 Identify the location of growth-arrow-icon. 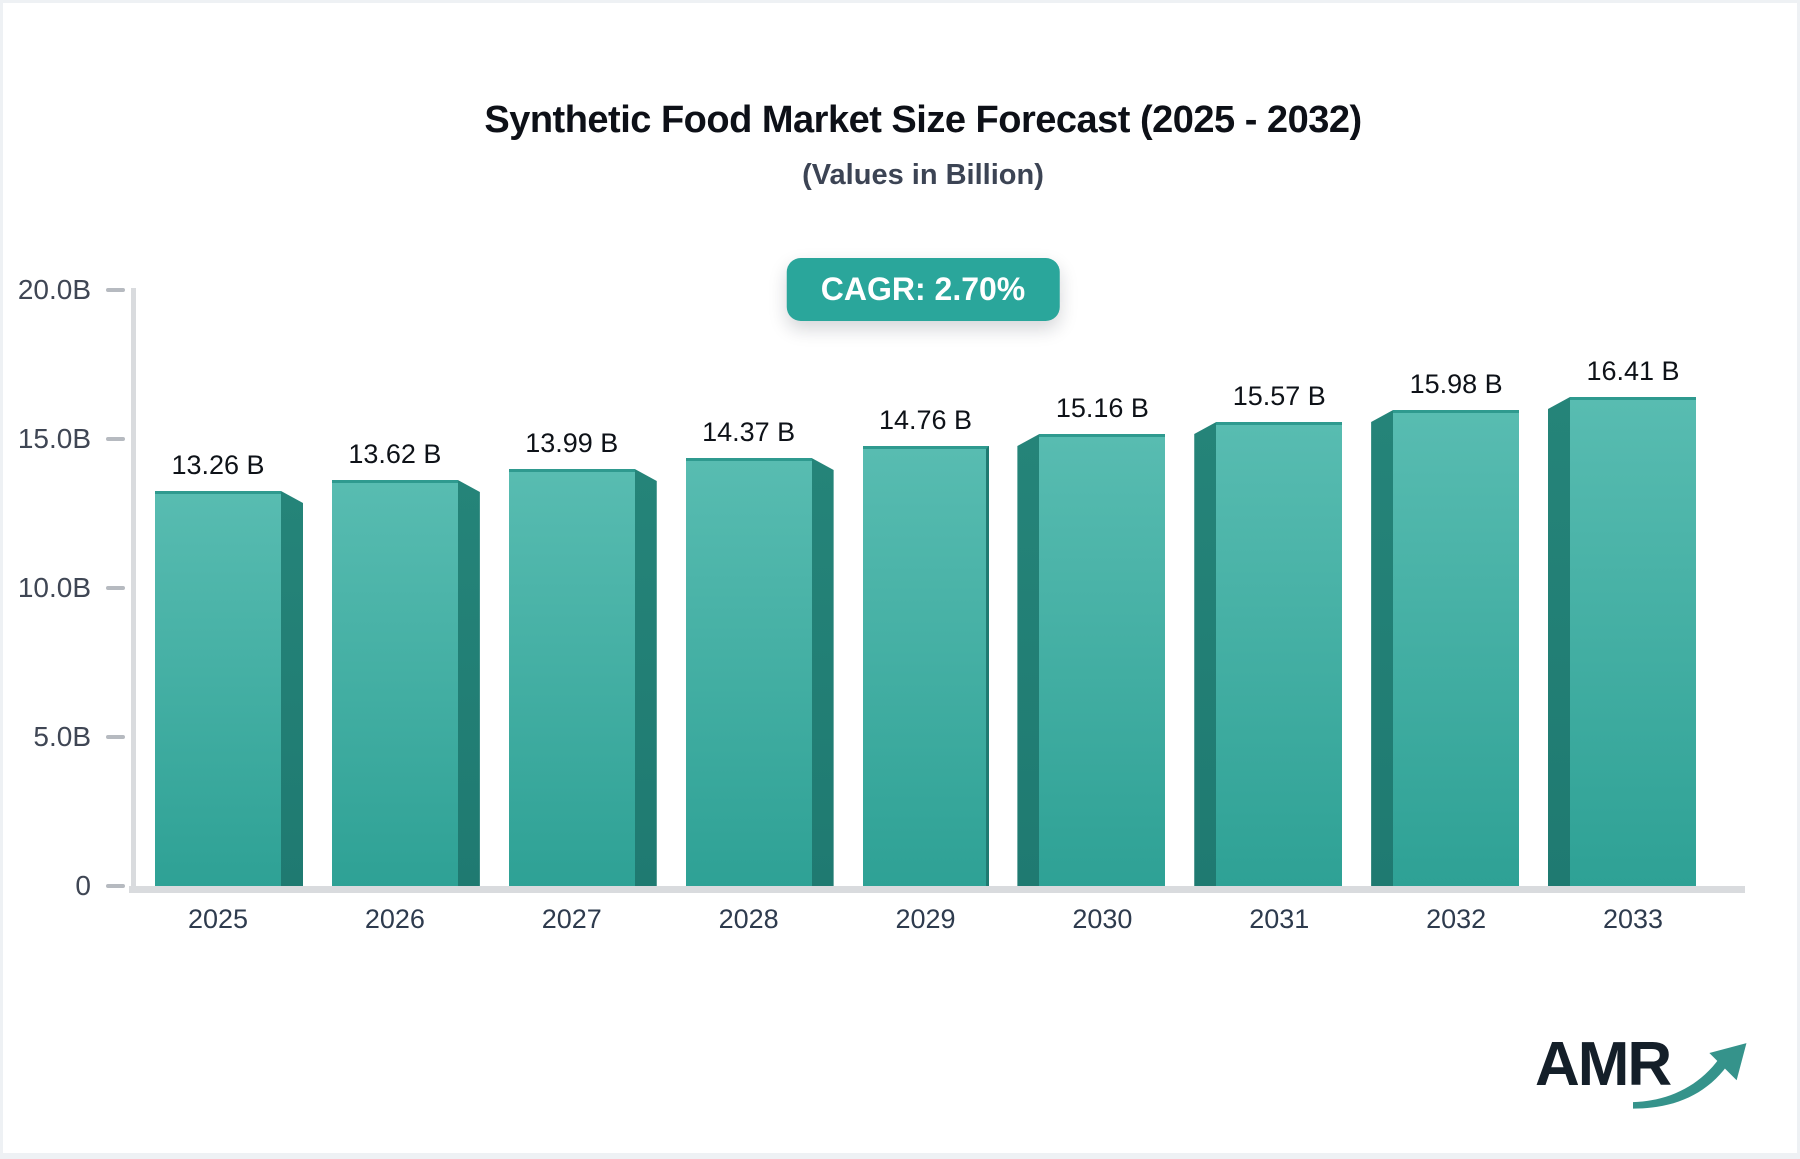
(1690, 1076).